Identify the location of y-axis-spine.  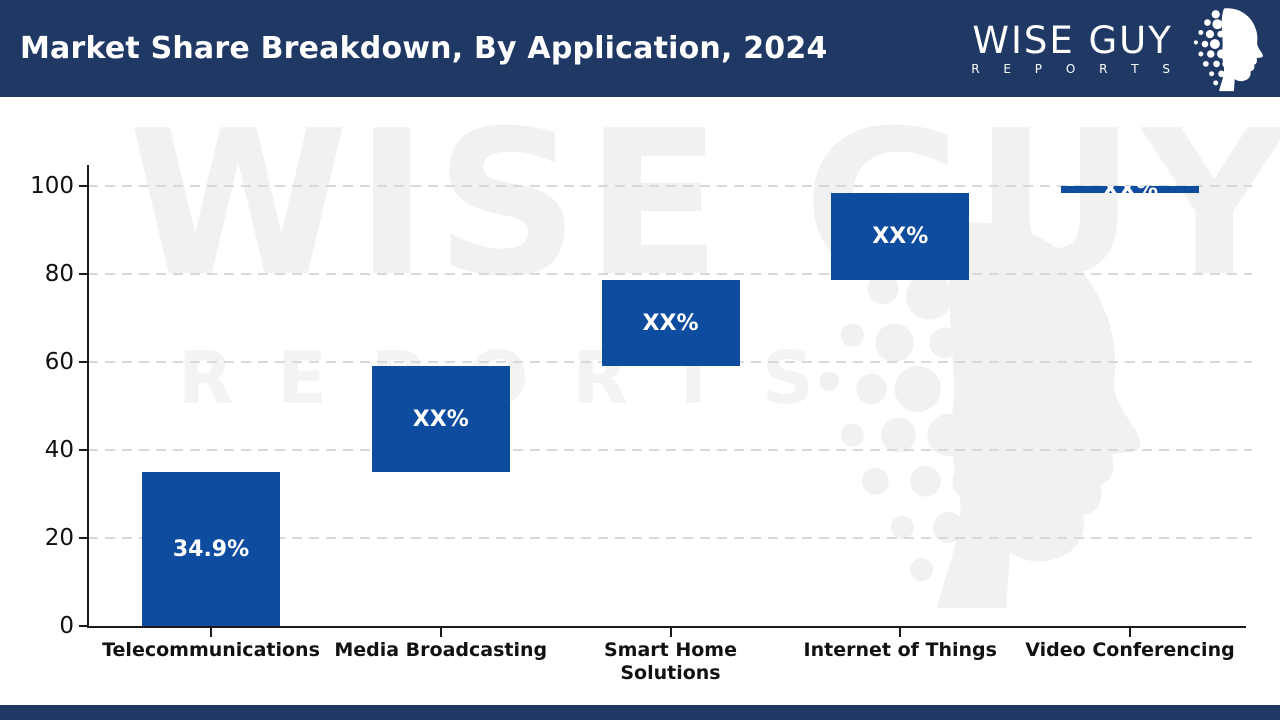
(88, 396).